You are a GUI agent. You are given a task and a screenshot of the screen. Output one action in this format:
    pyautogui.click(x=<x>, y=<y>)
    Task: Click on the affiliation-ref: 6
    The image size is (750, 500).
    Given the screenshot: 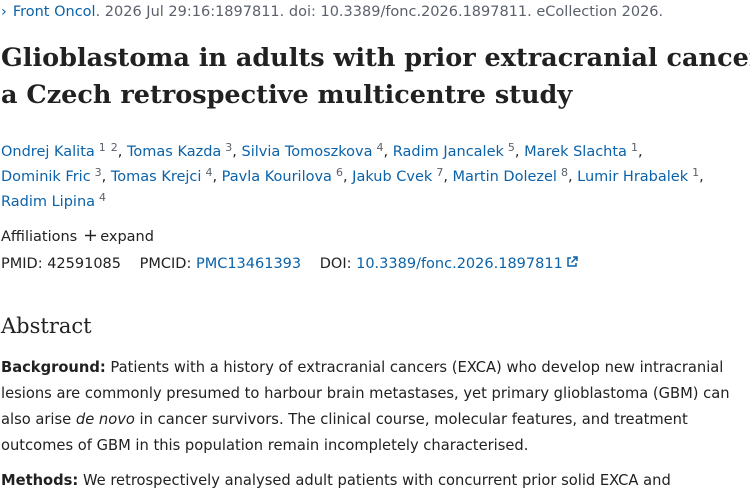 What is the action you would take?
    pyautogui.click(x=339, y=172)
    